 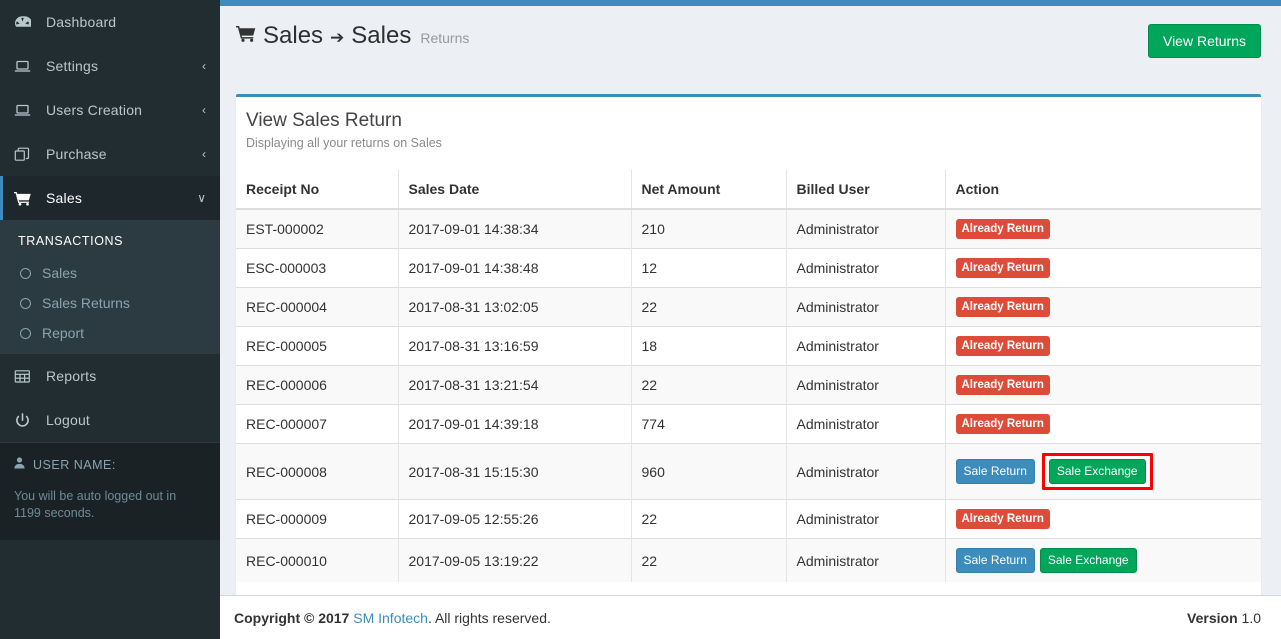 What do you see at coordinates (110, 420) in the screenshot?
I see `sidebar-item-logout: Logout` at bounding box center [110, 420].